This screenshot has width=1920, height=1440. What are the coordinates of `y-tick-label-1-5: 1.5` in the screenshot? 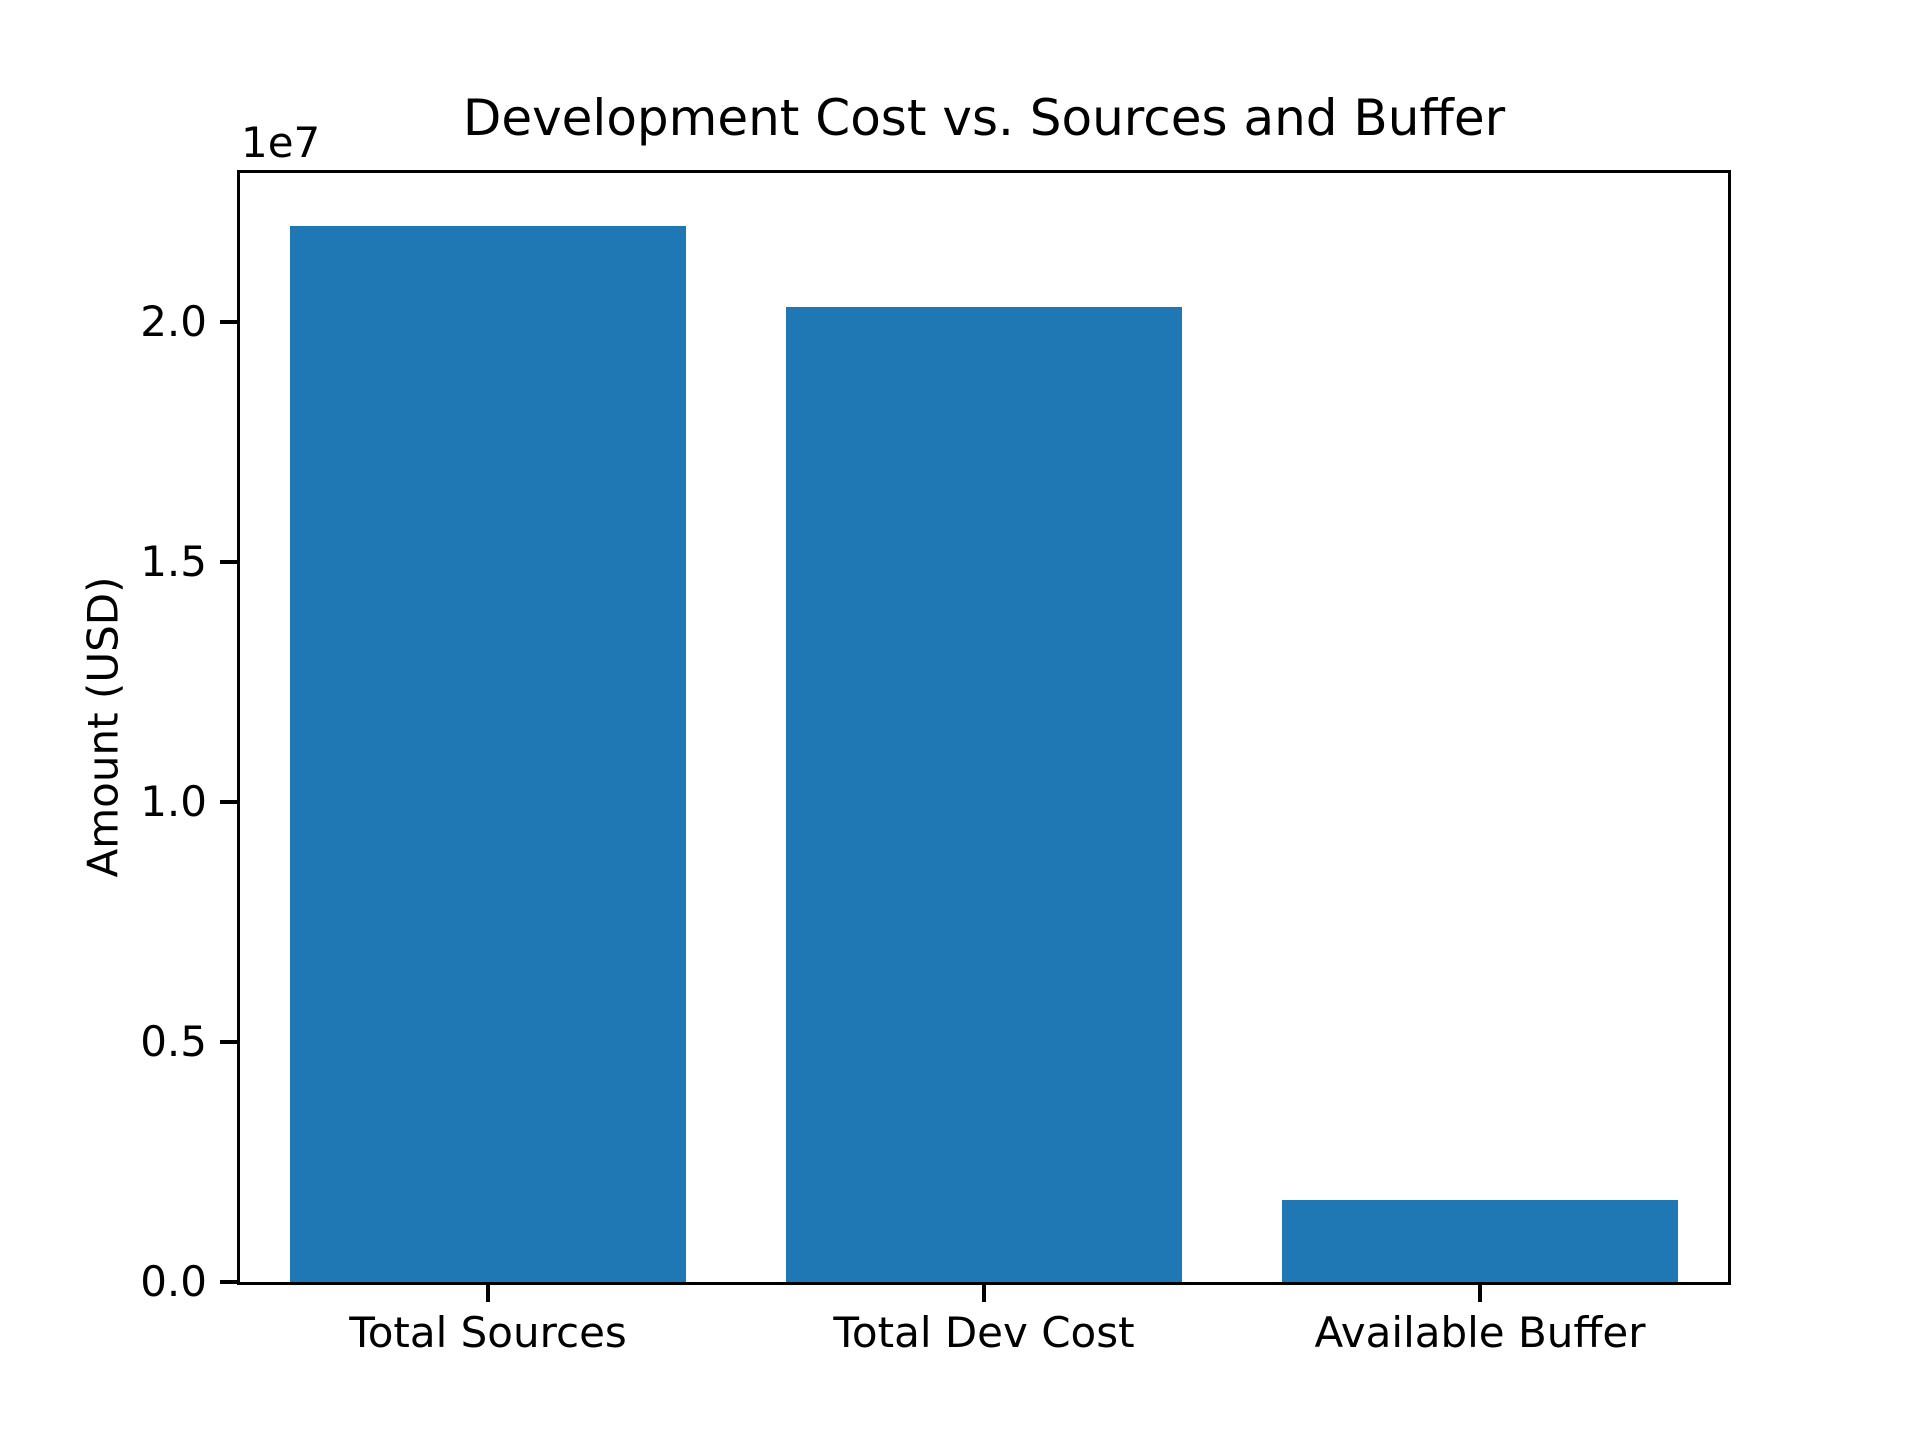 It's located at (173, 561).